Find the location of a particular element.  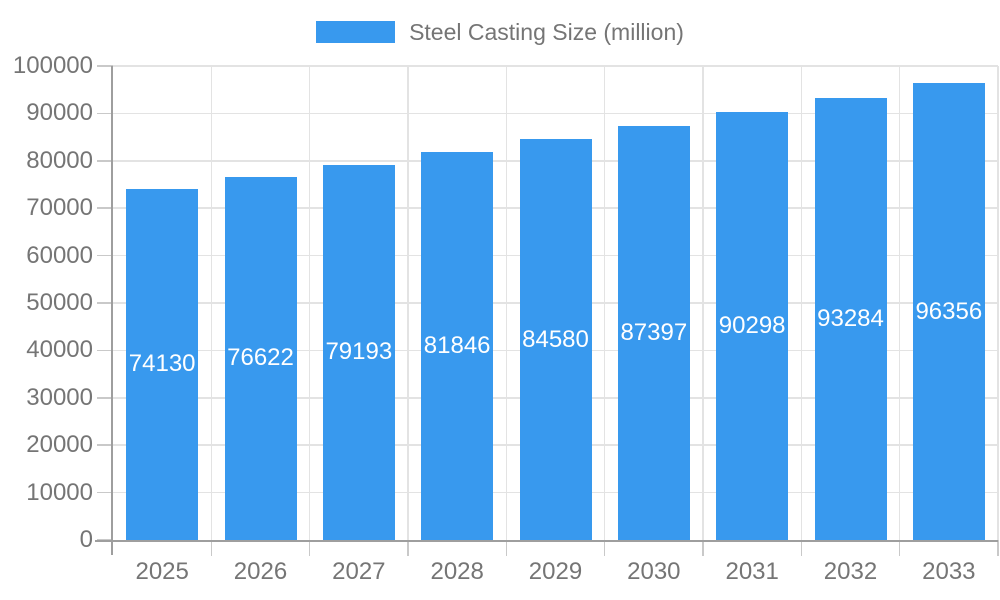

x-axis-line is located at coordinates (546, 541).